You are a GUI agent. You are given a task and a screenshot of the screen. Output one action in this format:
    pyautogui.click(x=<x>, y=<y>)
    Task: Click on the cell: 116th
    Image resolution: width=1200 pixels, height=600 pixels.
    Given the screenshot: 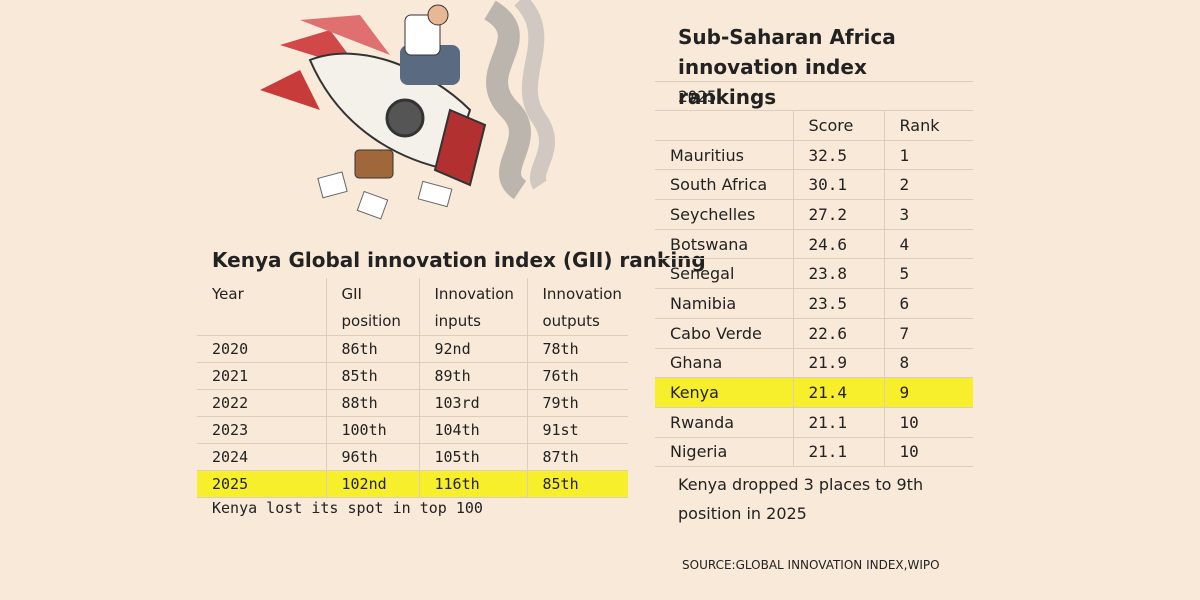 What is the action you would take?
    pyautogui.click(x=472, y=484)
    